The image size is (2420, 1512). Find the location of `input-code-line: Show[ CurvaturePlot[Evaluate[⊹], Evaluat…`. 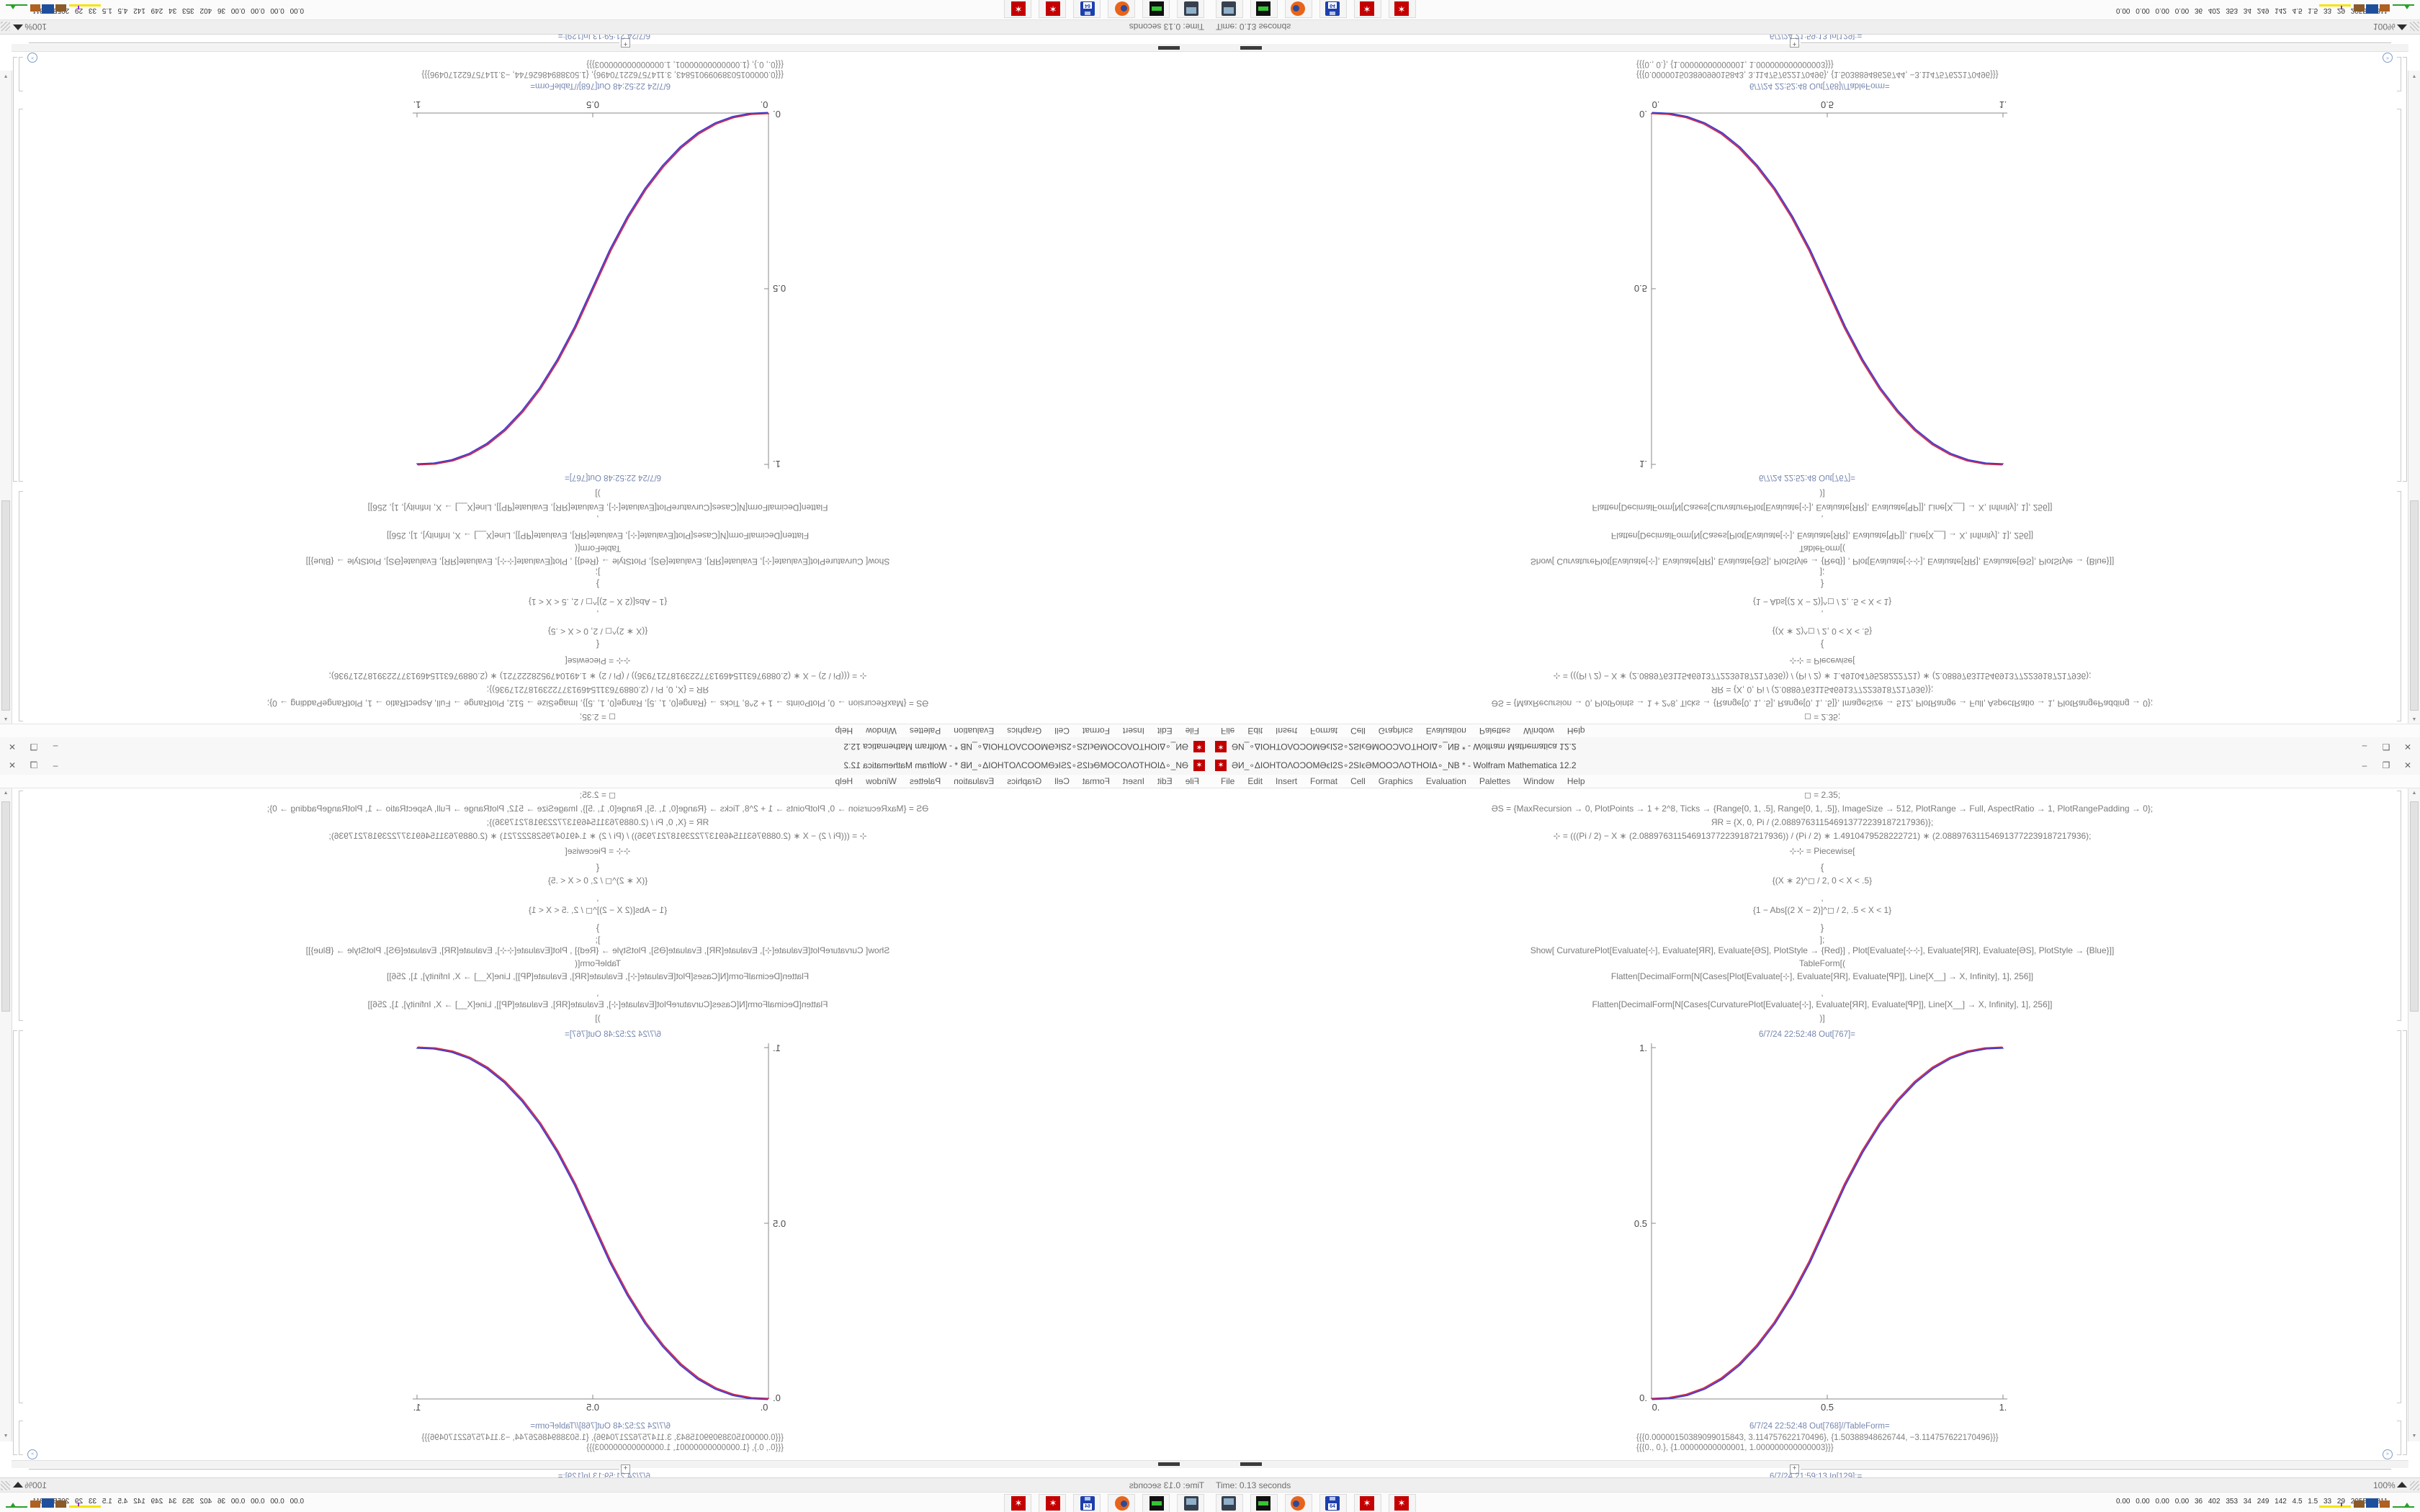

input-code-line: Show[ CurvaturePlot[Evaluate[⊹], Evaluat… is located at coordinates (1822, 562).